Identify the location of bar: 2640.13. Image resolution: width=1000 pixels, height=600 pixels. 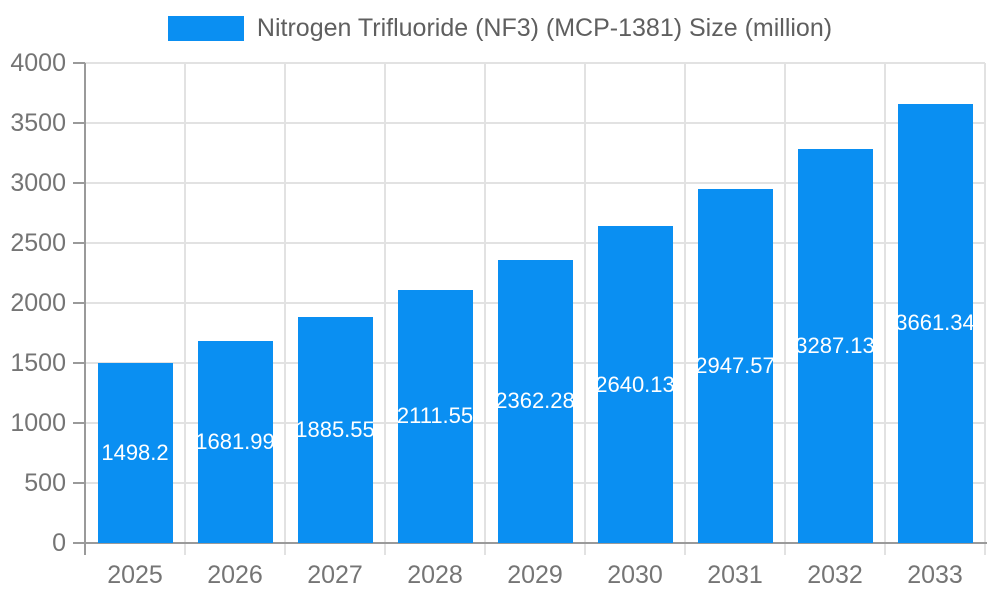
(635, 384).